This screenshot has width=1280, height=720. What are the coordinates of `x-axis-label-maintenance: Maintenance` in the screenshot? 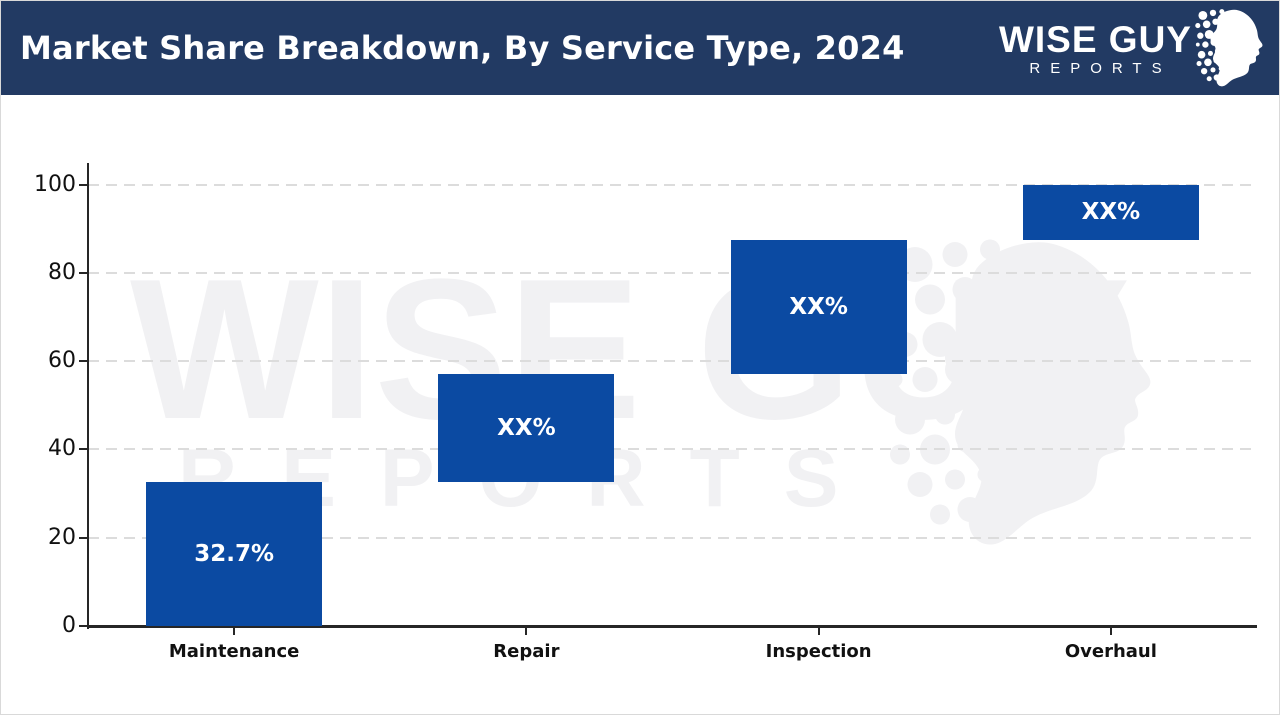 It's located at (234, 651).